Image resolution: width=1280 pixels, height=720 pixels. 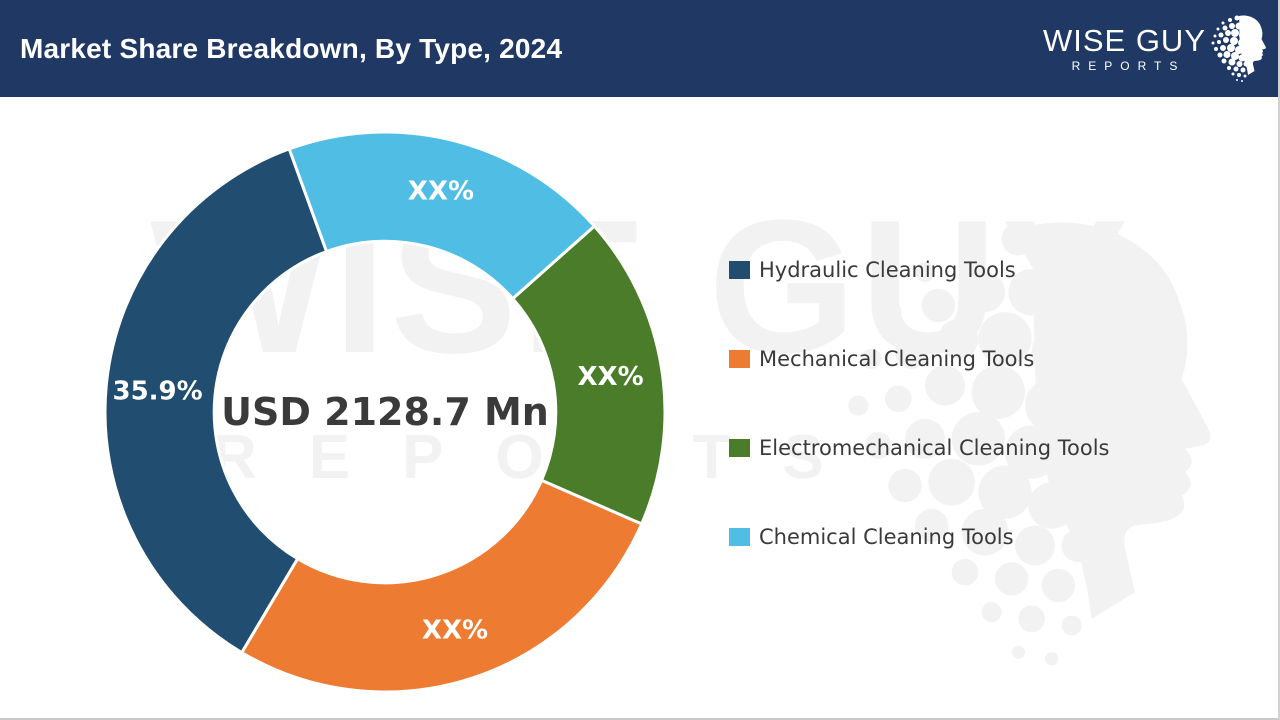 What do you see at coordinates (1128, 65) in the screenshot?
I see `brand-reports-label: REPORTS` at bounding box center [1128, 65].